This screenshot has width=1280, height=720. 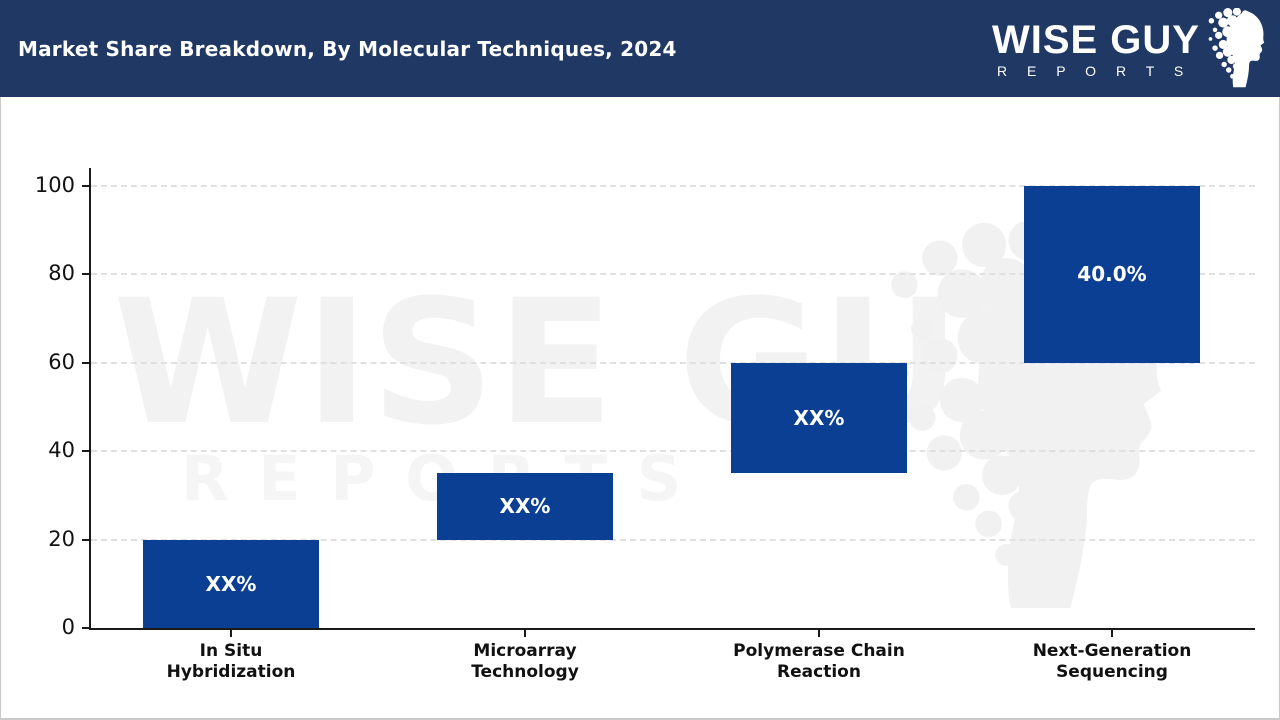 What do you see at coordinates (231, 672) in the screenshot?
I see `x-category-line: Hybridization` at bounding box center [231, 672].